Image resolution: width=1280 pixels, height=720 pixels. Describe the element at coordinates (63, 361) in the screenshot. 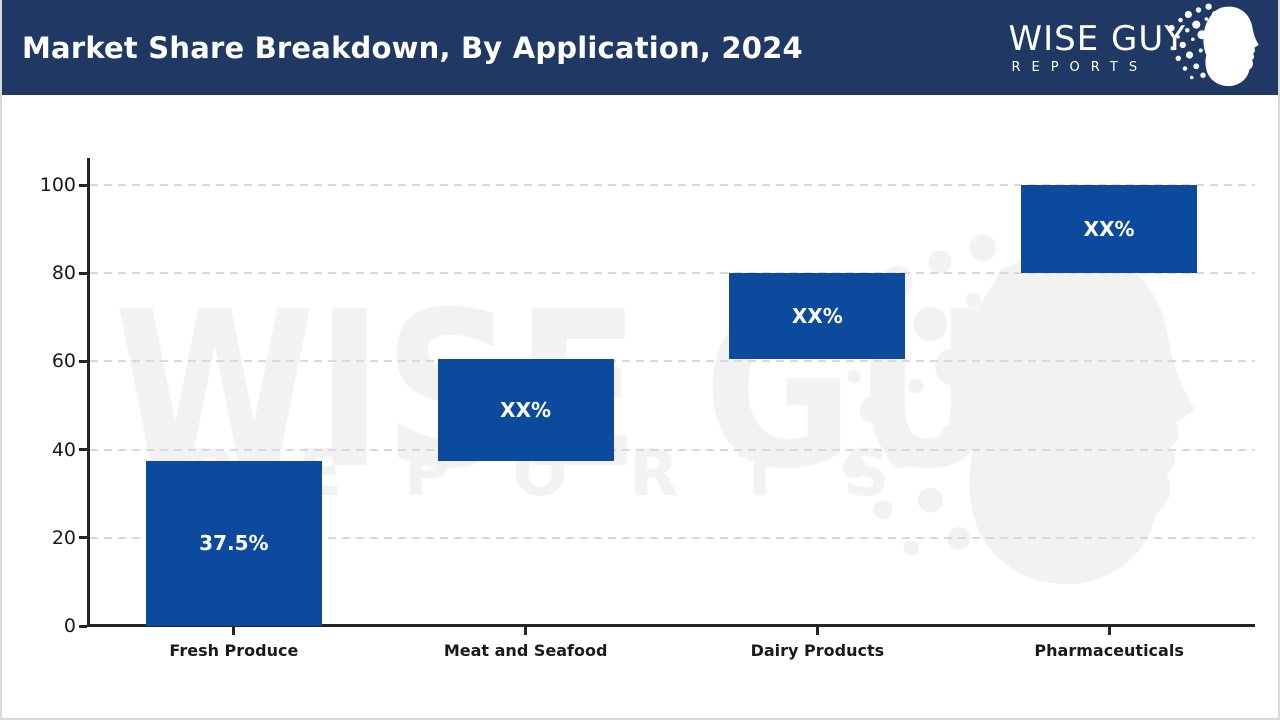

I see `y-tick-label-60: 60` at that location.